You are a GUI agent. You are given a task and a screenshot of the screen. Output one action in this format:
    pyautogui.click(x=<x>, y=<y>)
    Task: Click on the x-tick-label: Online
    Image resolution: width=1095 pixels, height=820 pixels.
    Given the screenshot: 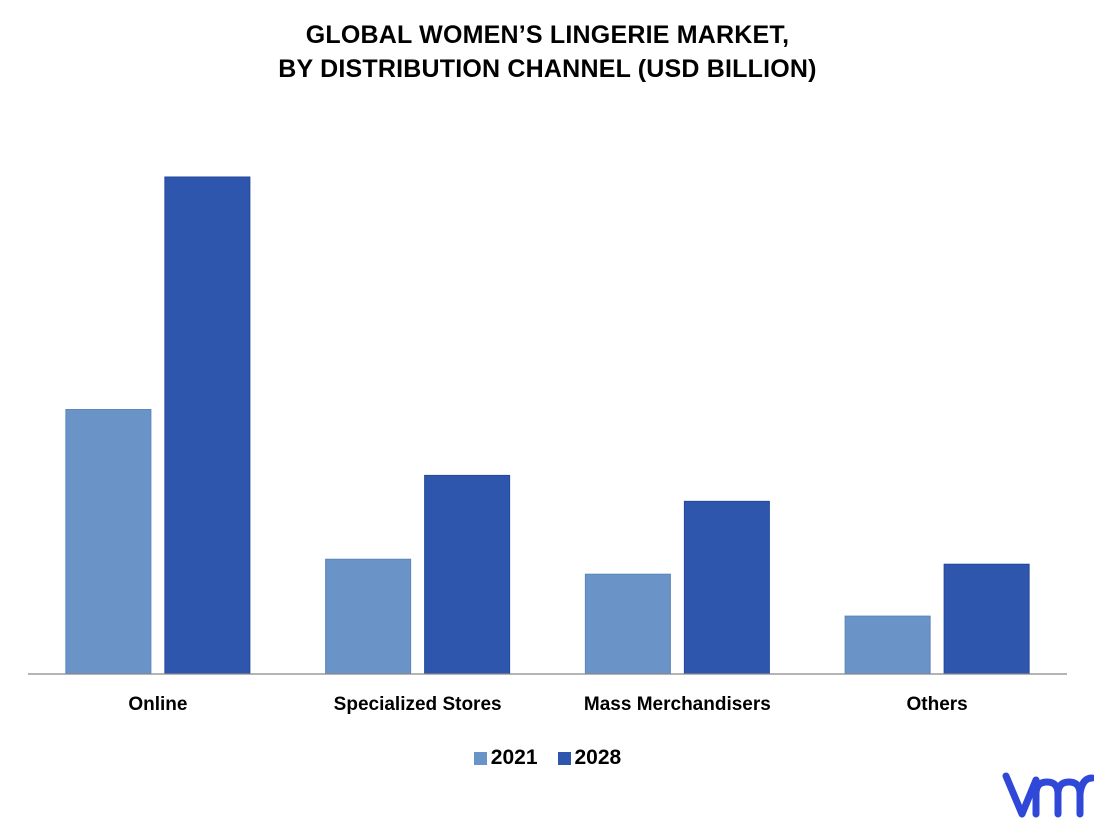 What is the action you would take?
    pyautogui.click(x=157, y=704)
    